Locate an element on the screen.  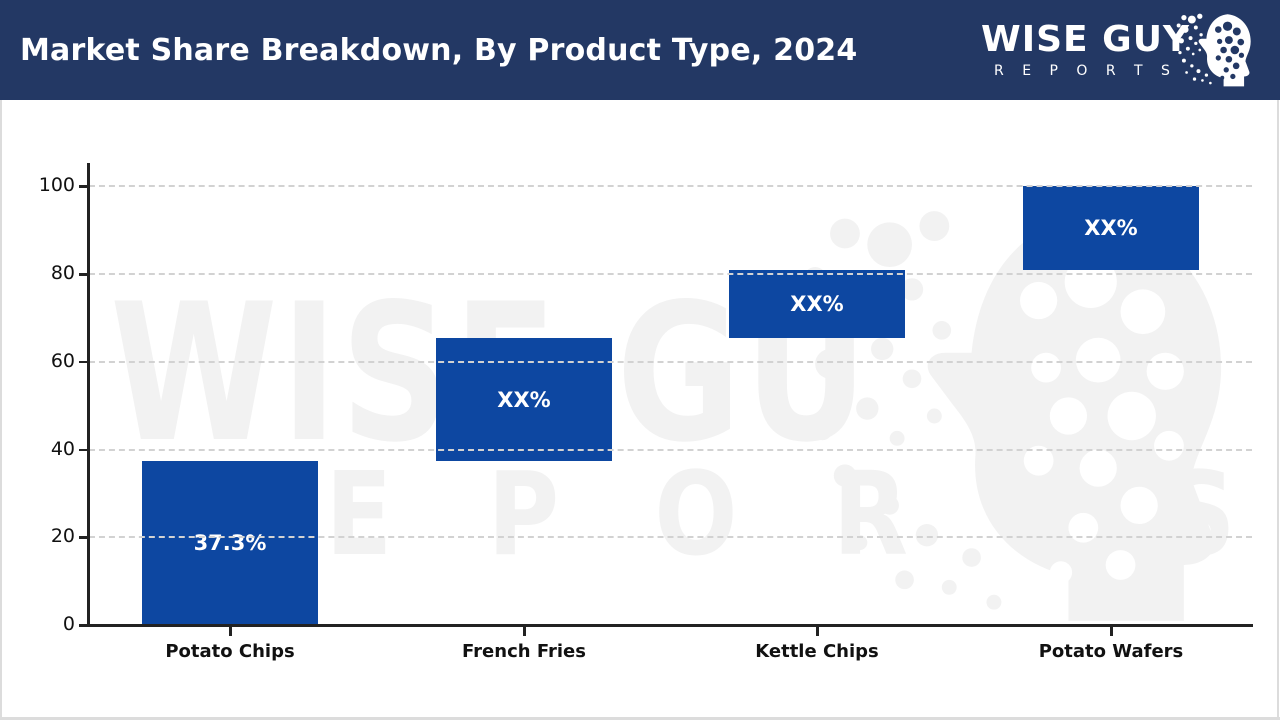
y-axis-tick-label: 40 is located at coordinates (62, 448).